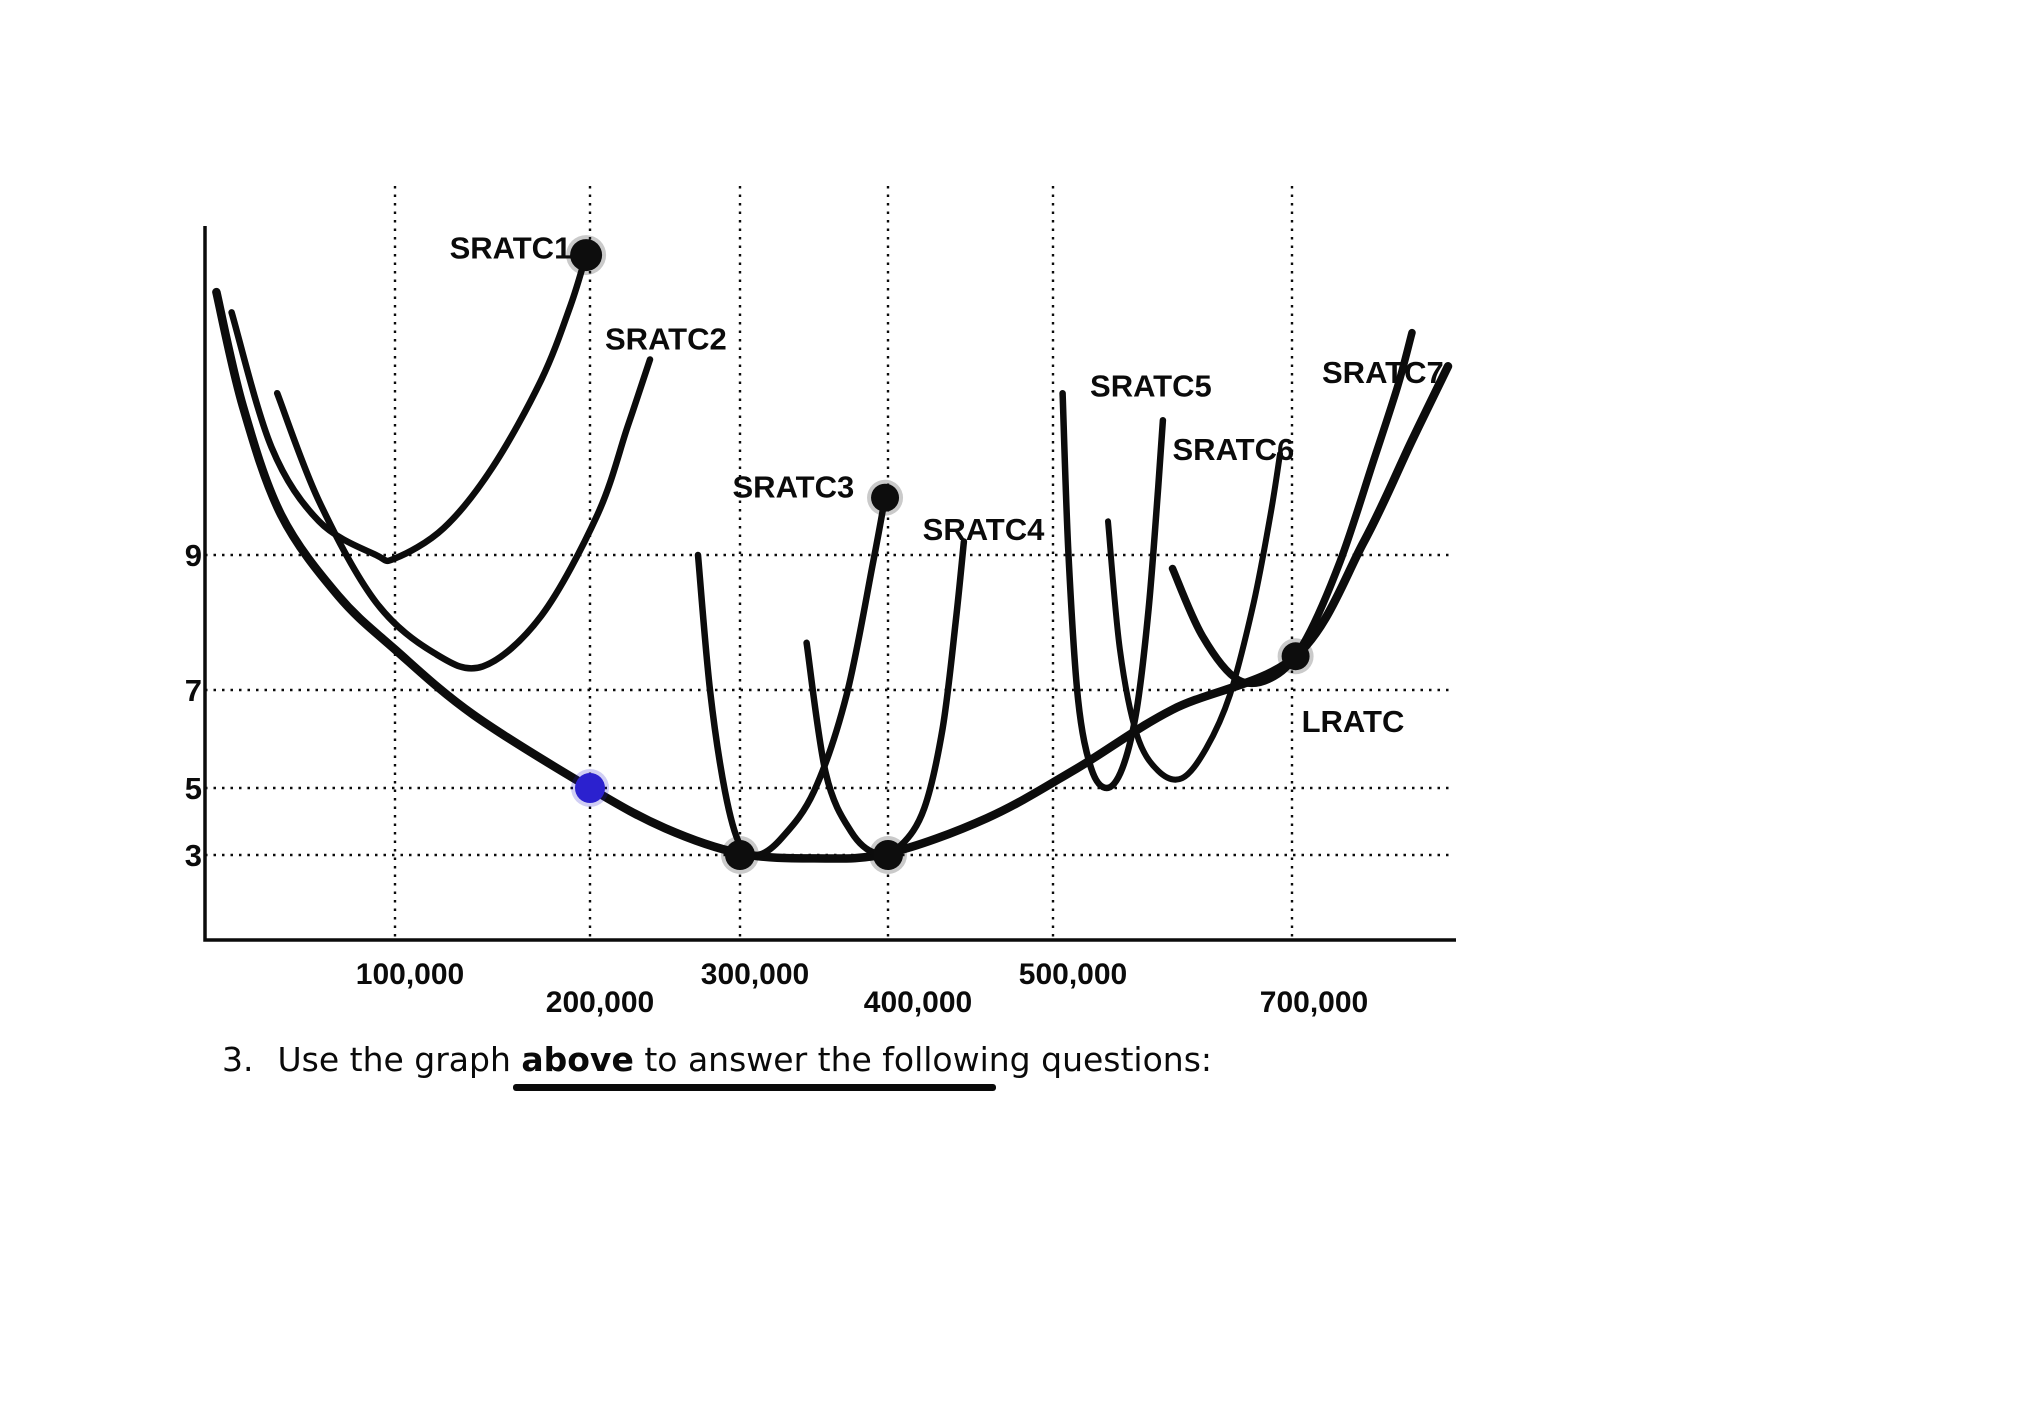 Image resolution: width=2030 pixels, height=1427 pixels. I want to click on y-tick-label: 3, so click(193, 855).